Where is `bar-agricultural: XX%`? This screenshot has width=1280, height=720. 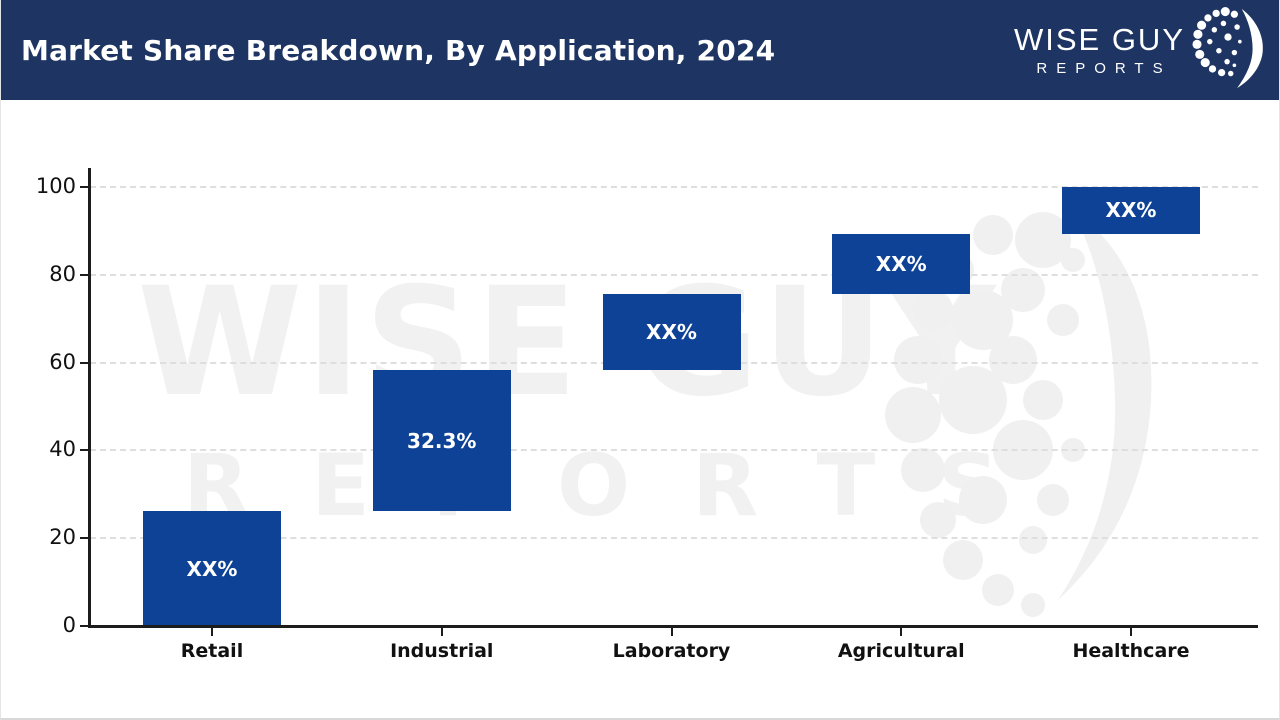
bar-agricultural: XX% is located at coordinates (901, 263).